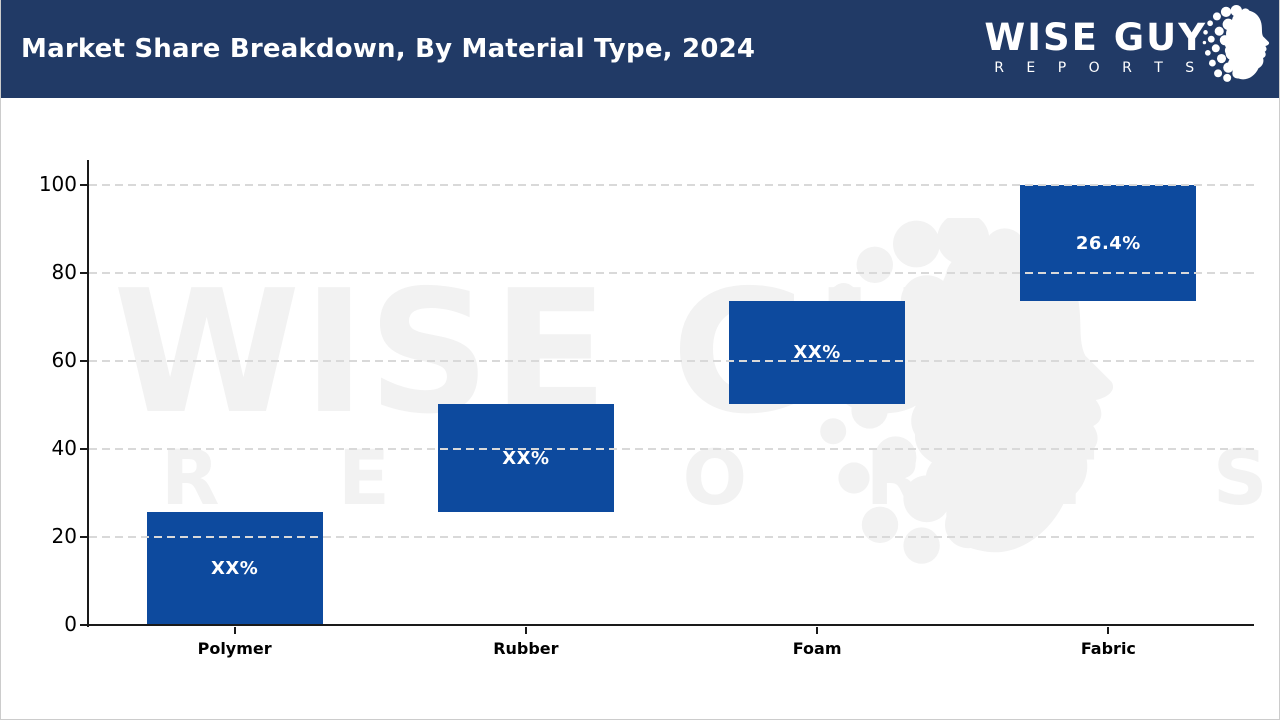 The height and width of the screenshot is (720, 1280). Describe the element at coordinates (64, 360) in the screenshot. I see `y-tick-label: 60` at that location.